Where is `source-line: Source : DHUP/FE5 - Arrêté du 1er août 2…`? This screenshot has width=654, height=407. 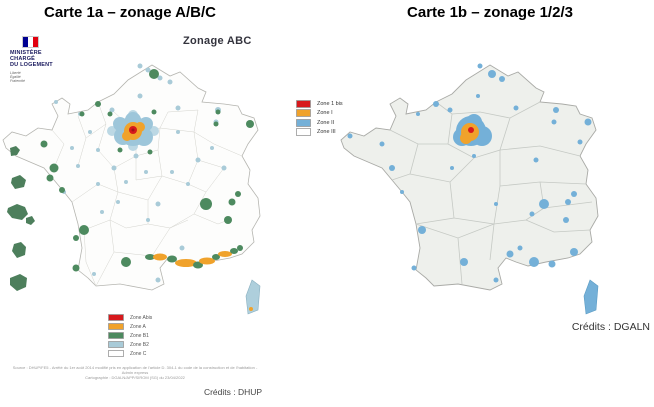
source-line: Source : DHUP/FE5 - Arrêté du 1er août 2… is located at coordinates (135, 367).